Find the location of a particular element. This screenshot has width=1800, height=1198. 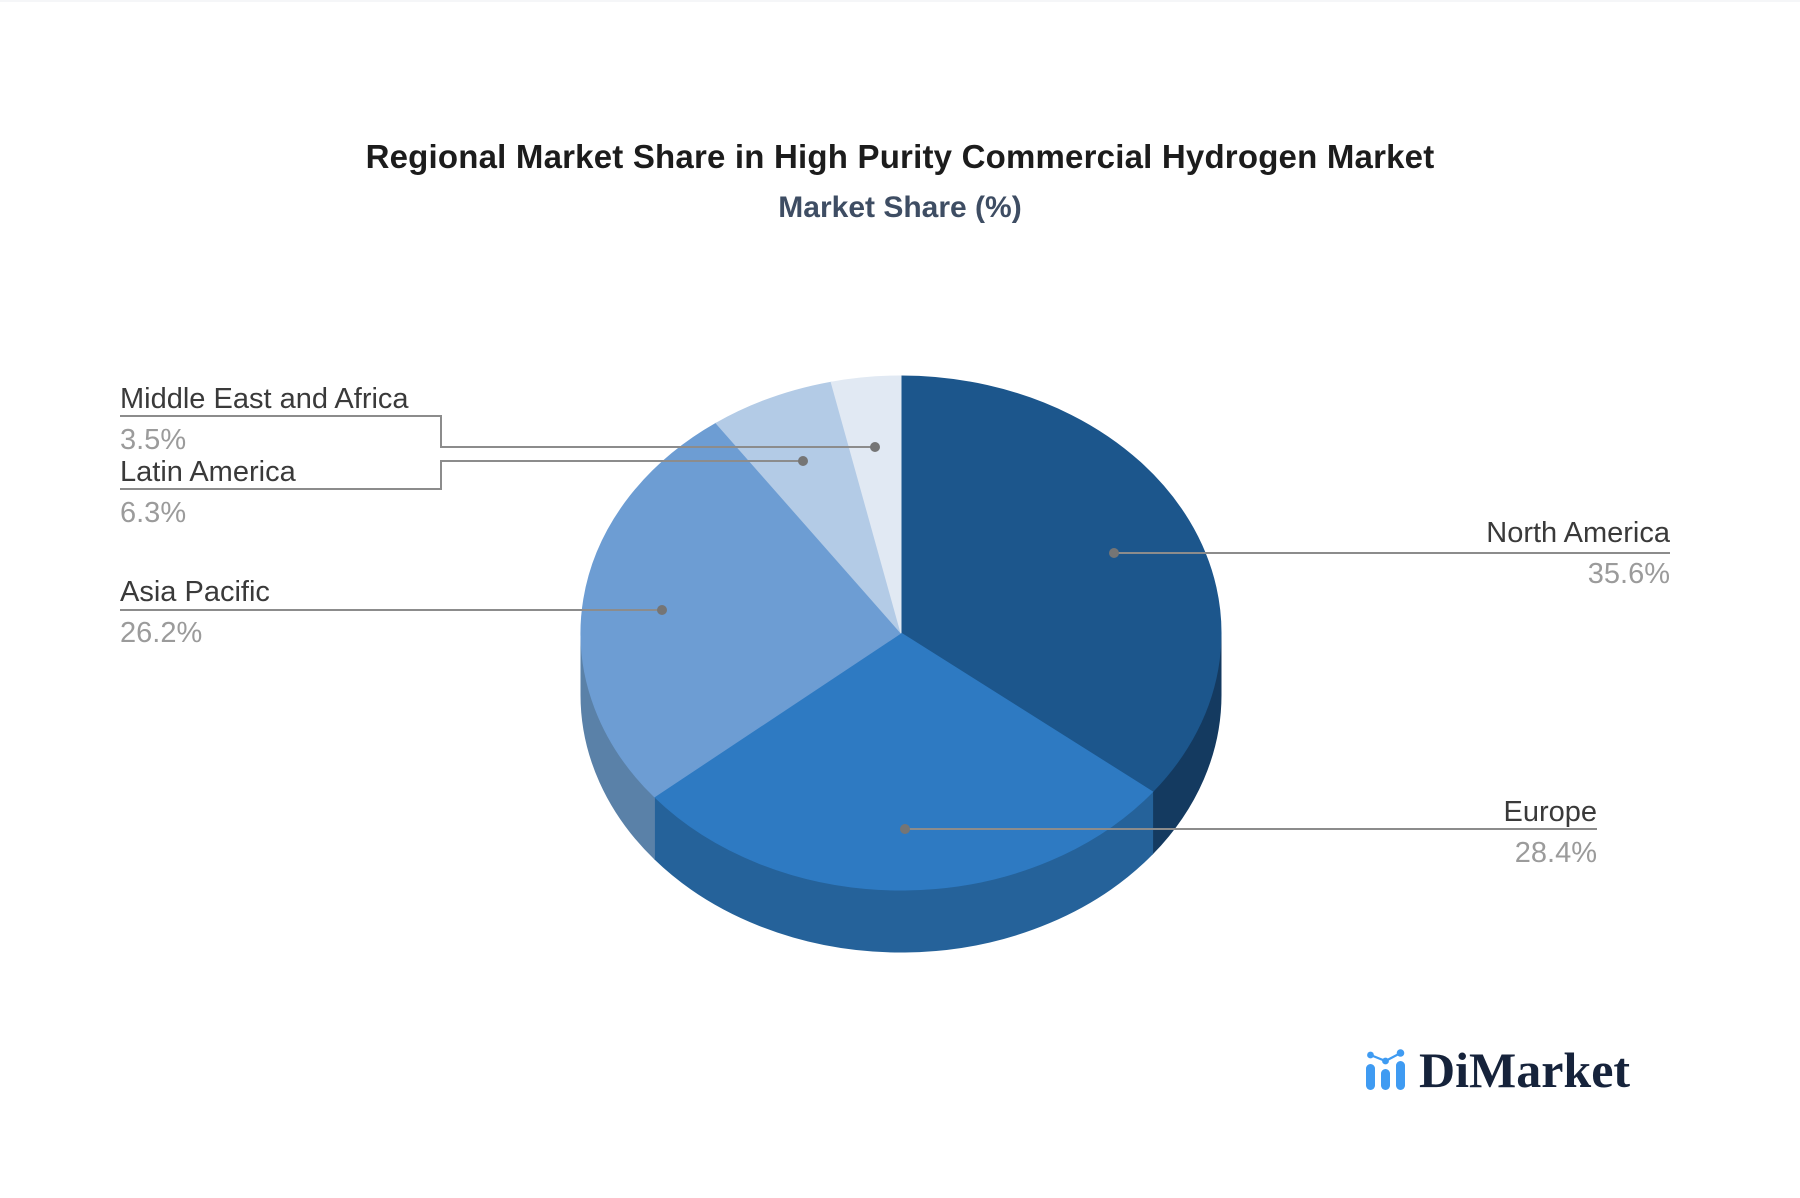

slice-name: Latin America is located at coordinates (208, 472).